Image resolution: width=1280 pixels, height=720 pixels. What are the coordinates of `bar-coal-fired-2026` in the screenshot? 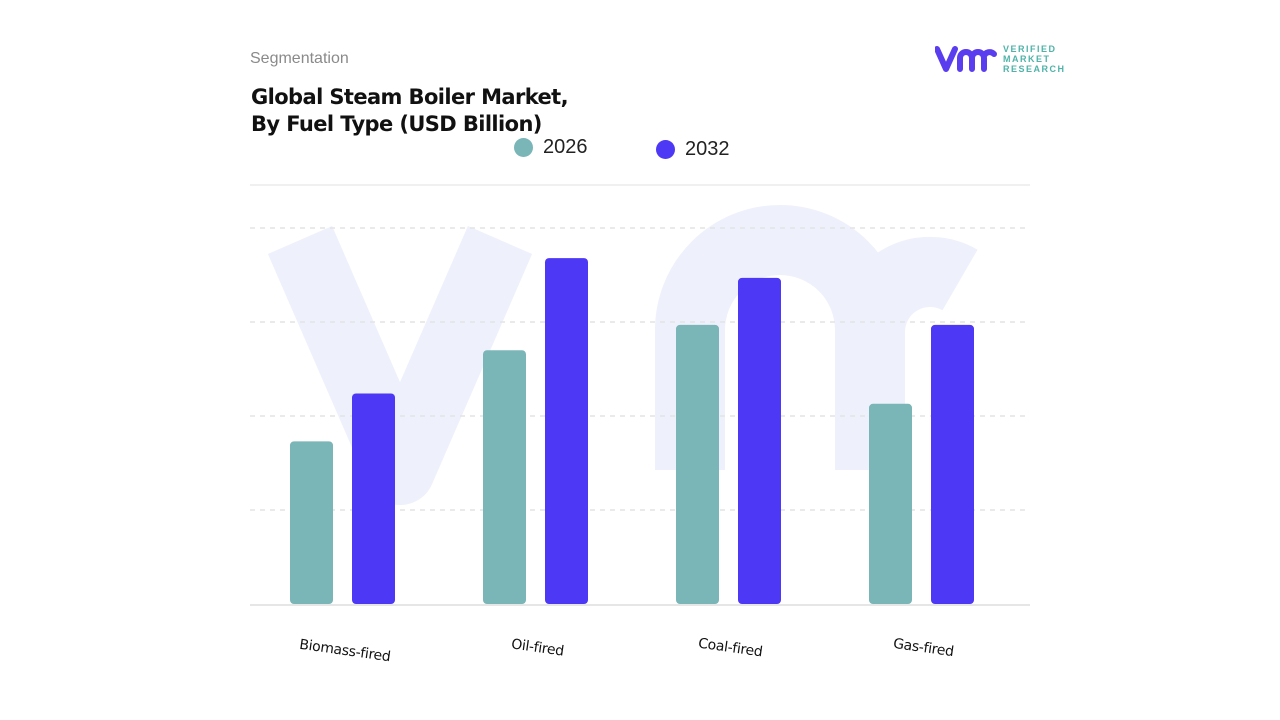 It's located at (697, 464).